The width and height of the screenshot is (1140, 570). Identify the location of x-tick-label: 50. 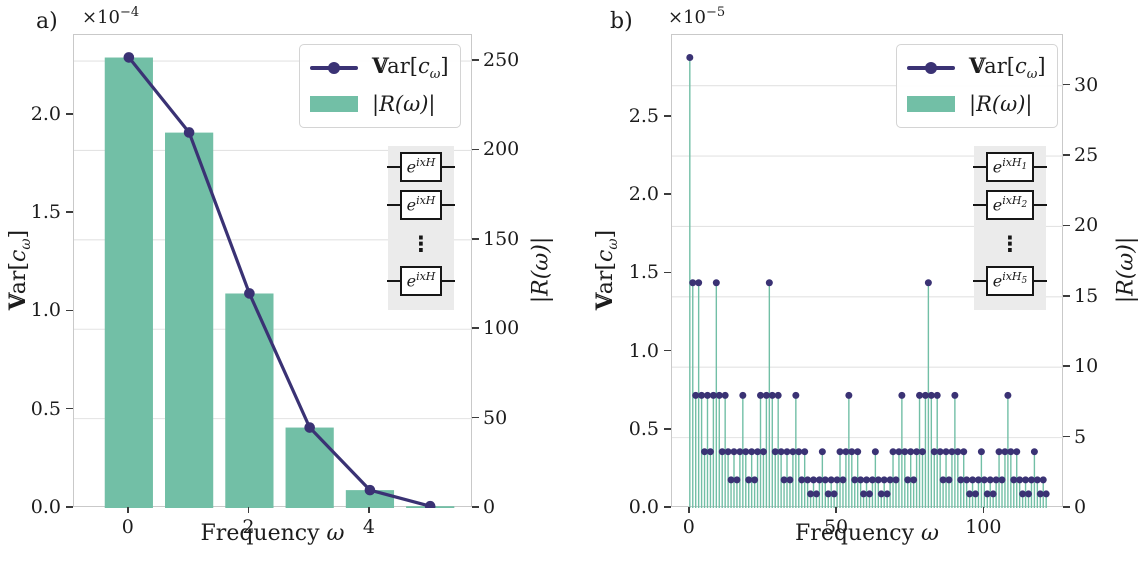
(836, 527).